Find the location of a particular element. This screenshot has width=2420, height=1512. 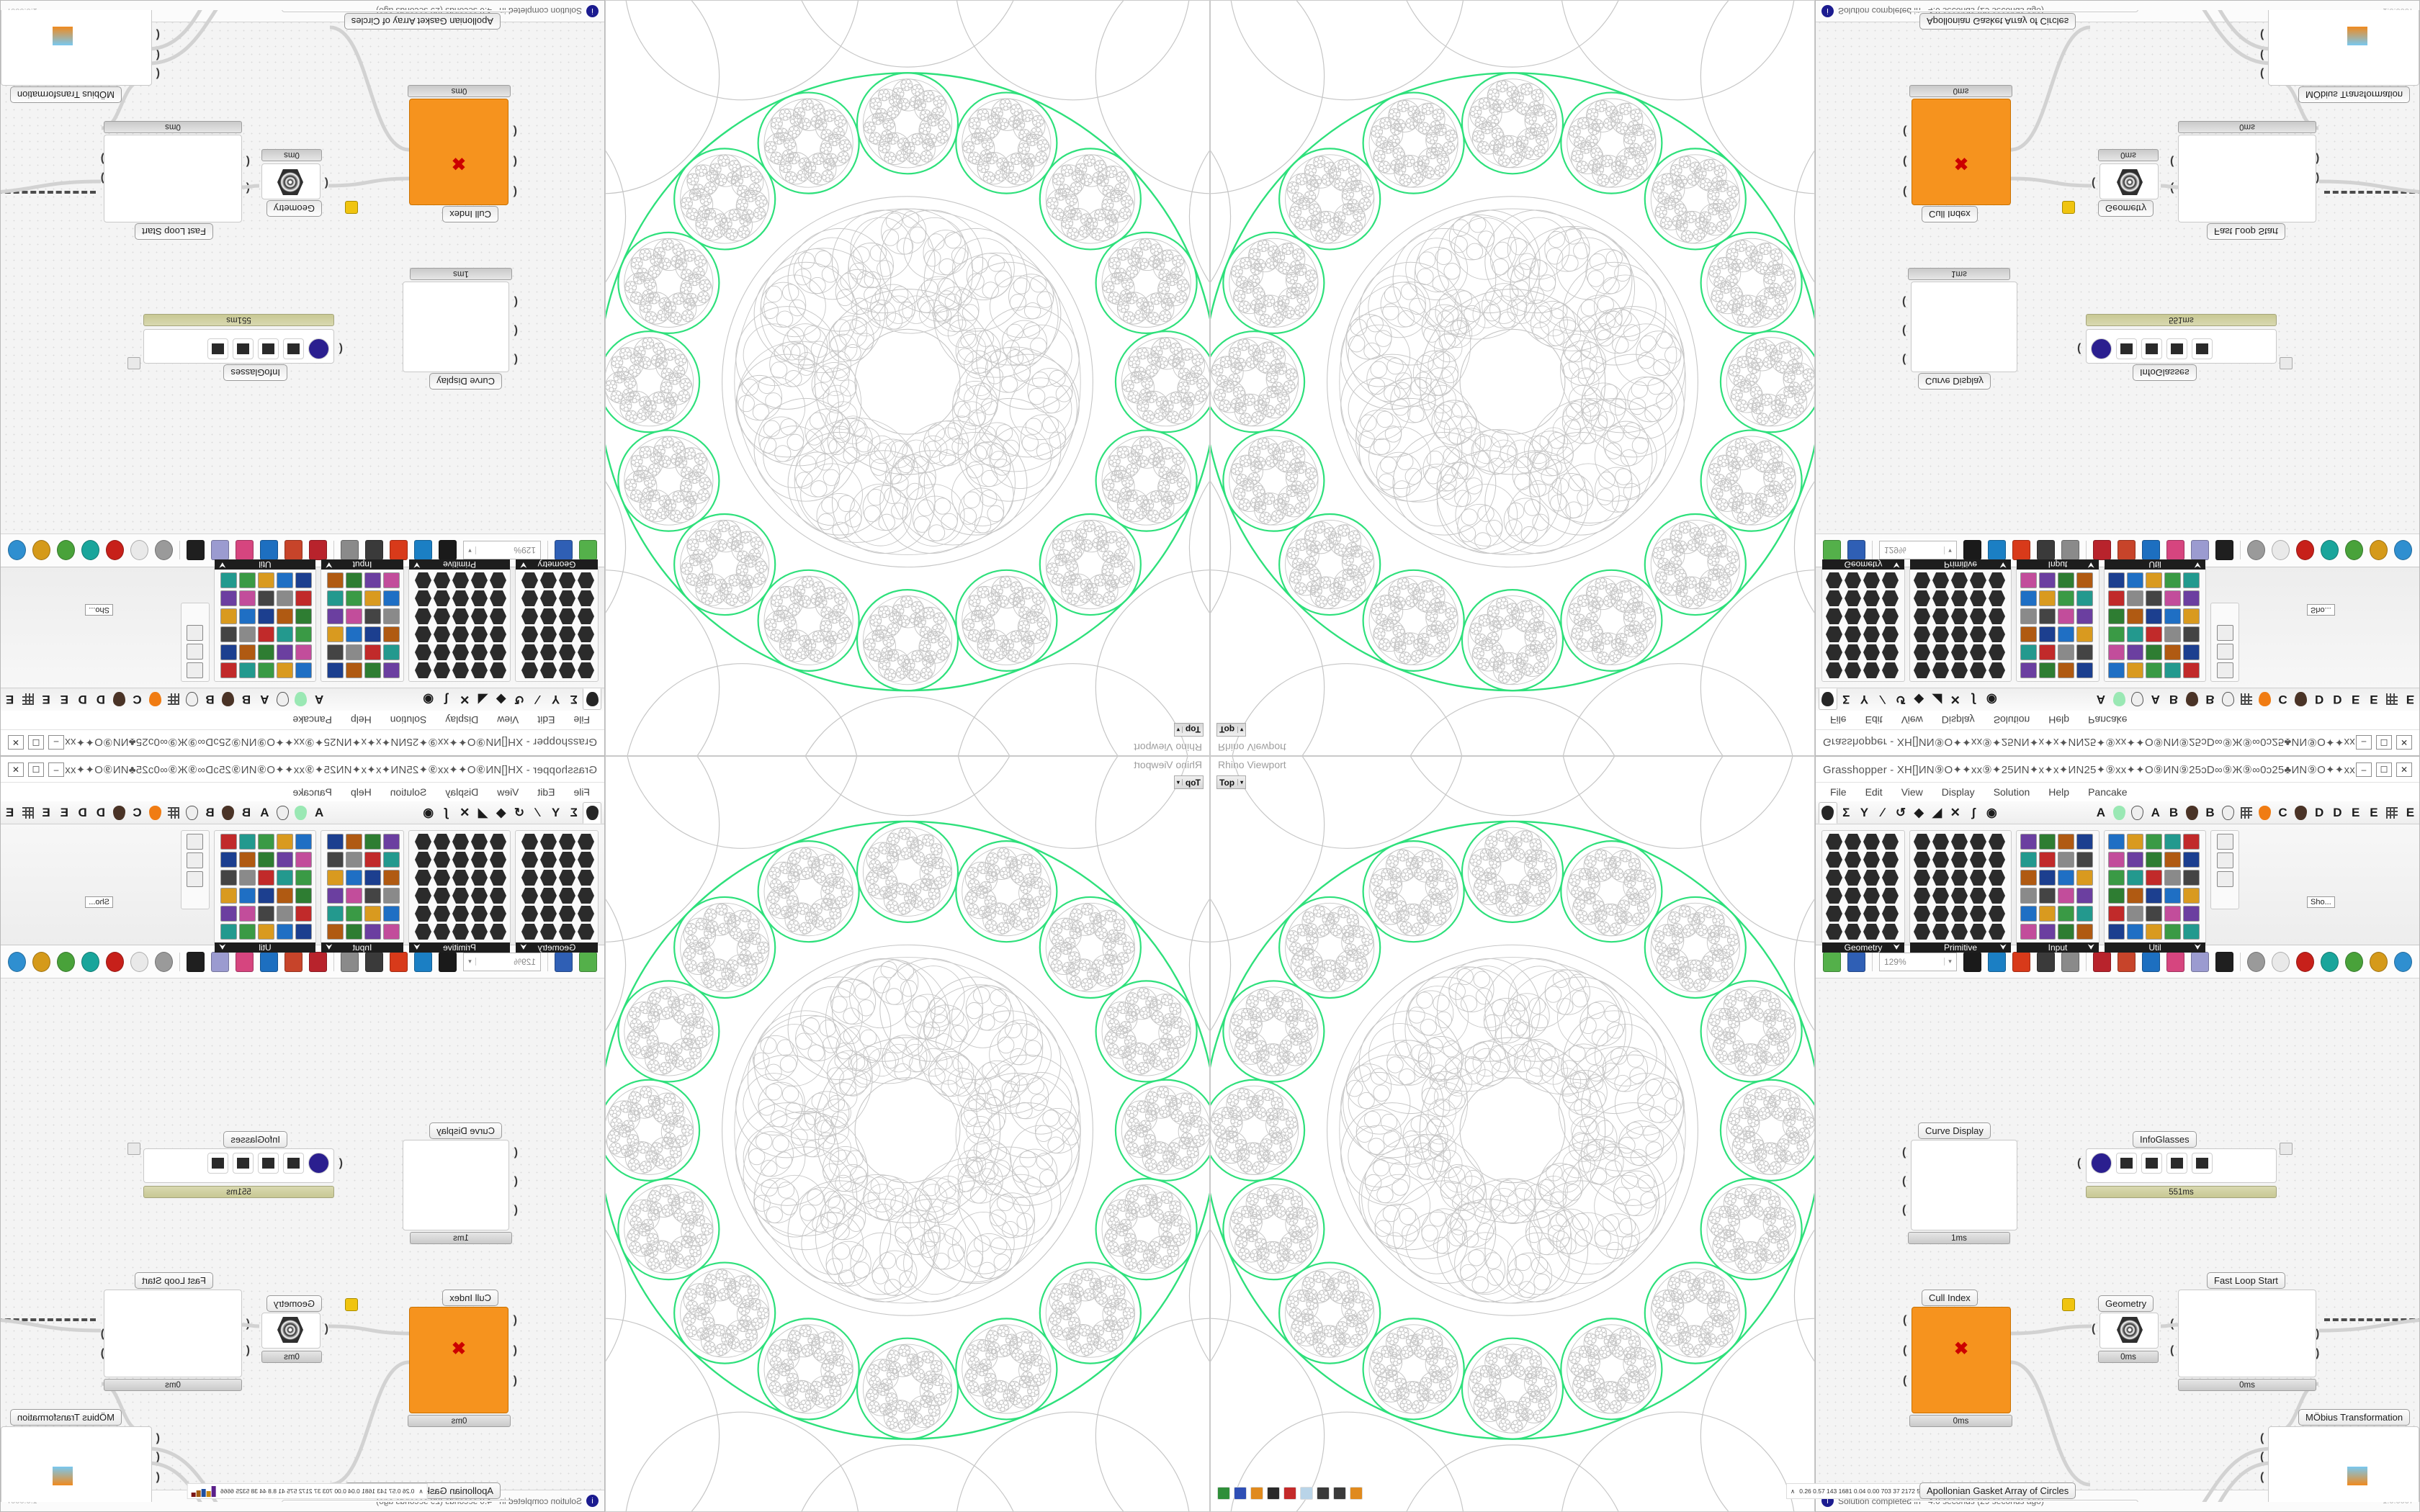

ribbon-tab-9: ◉ is located at coordinates (428, 812).